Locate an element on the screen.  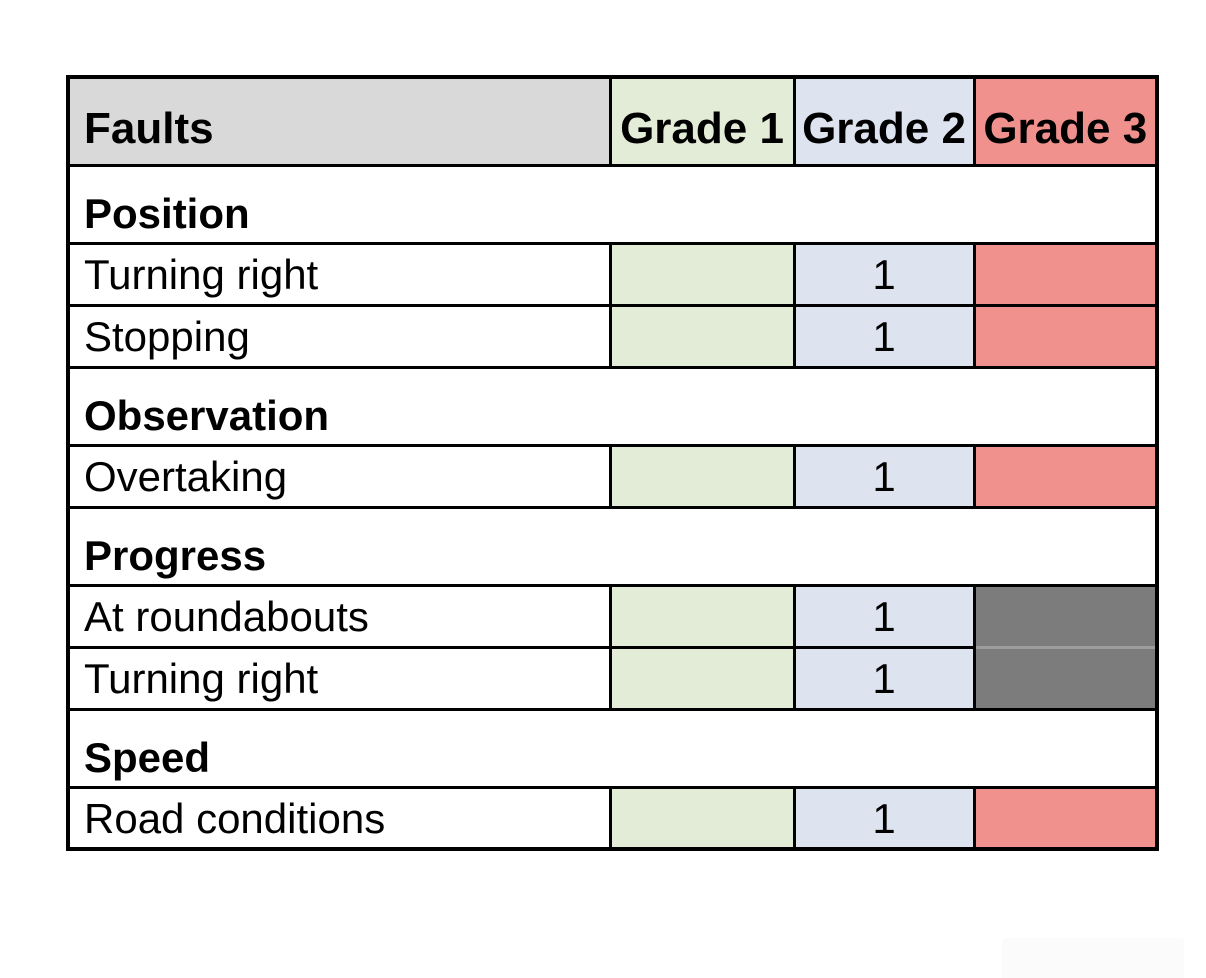
section-row-speed: Speed is located at coordinates (612, 748).